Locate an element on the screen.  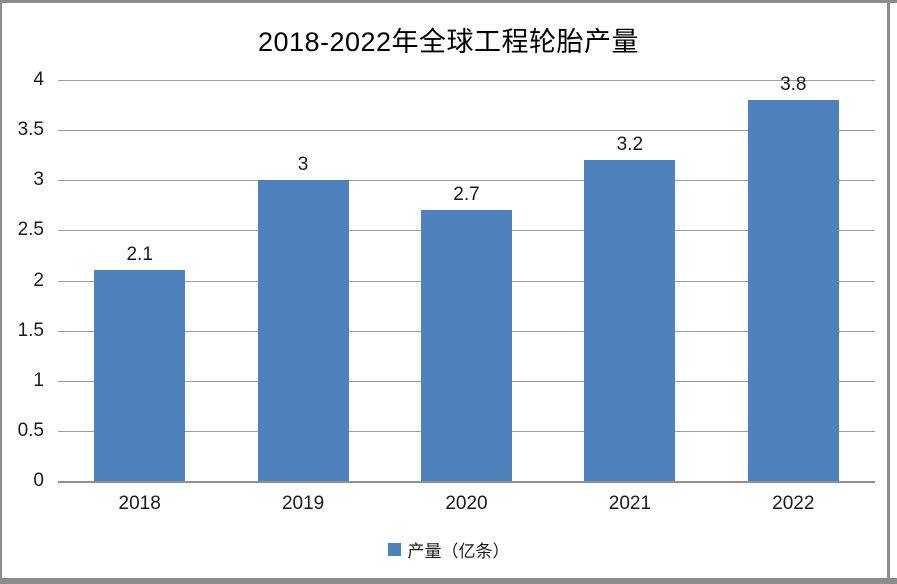
y-axis-tick-label: 1 is located at coordinates (38, 380).